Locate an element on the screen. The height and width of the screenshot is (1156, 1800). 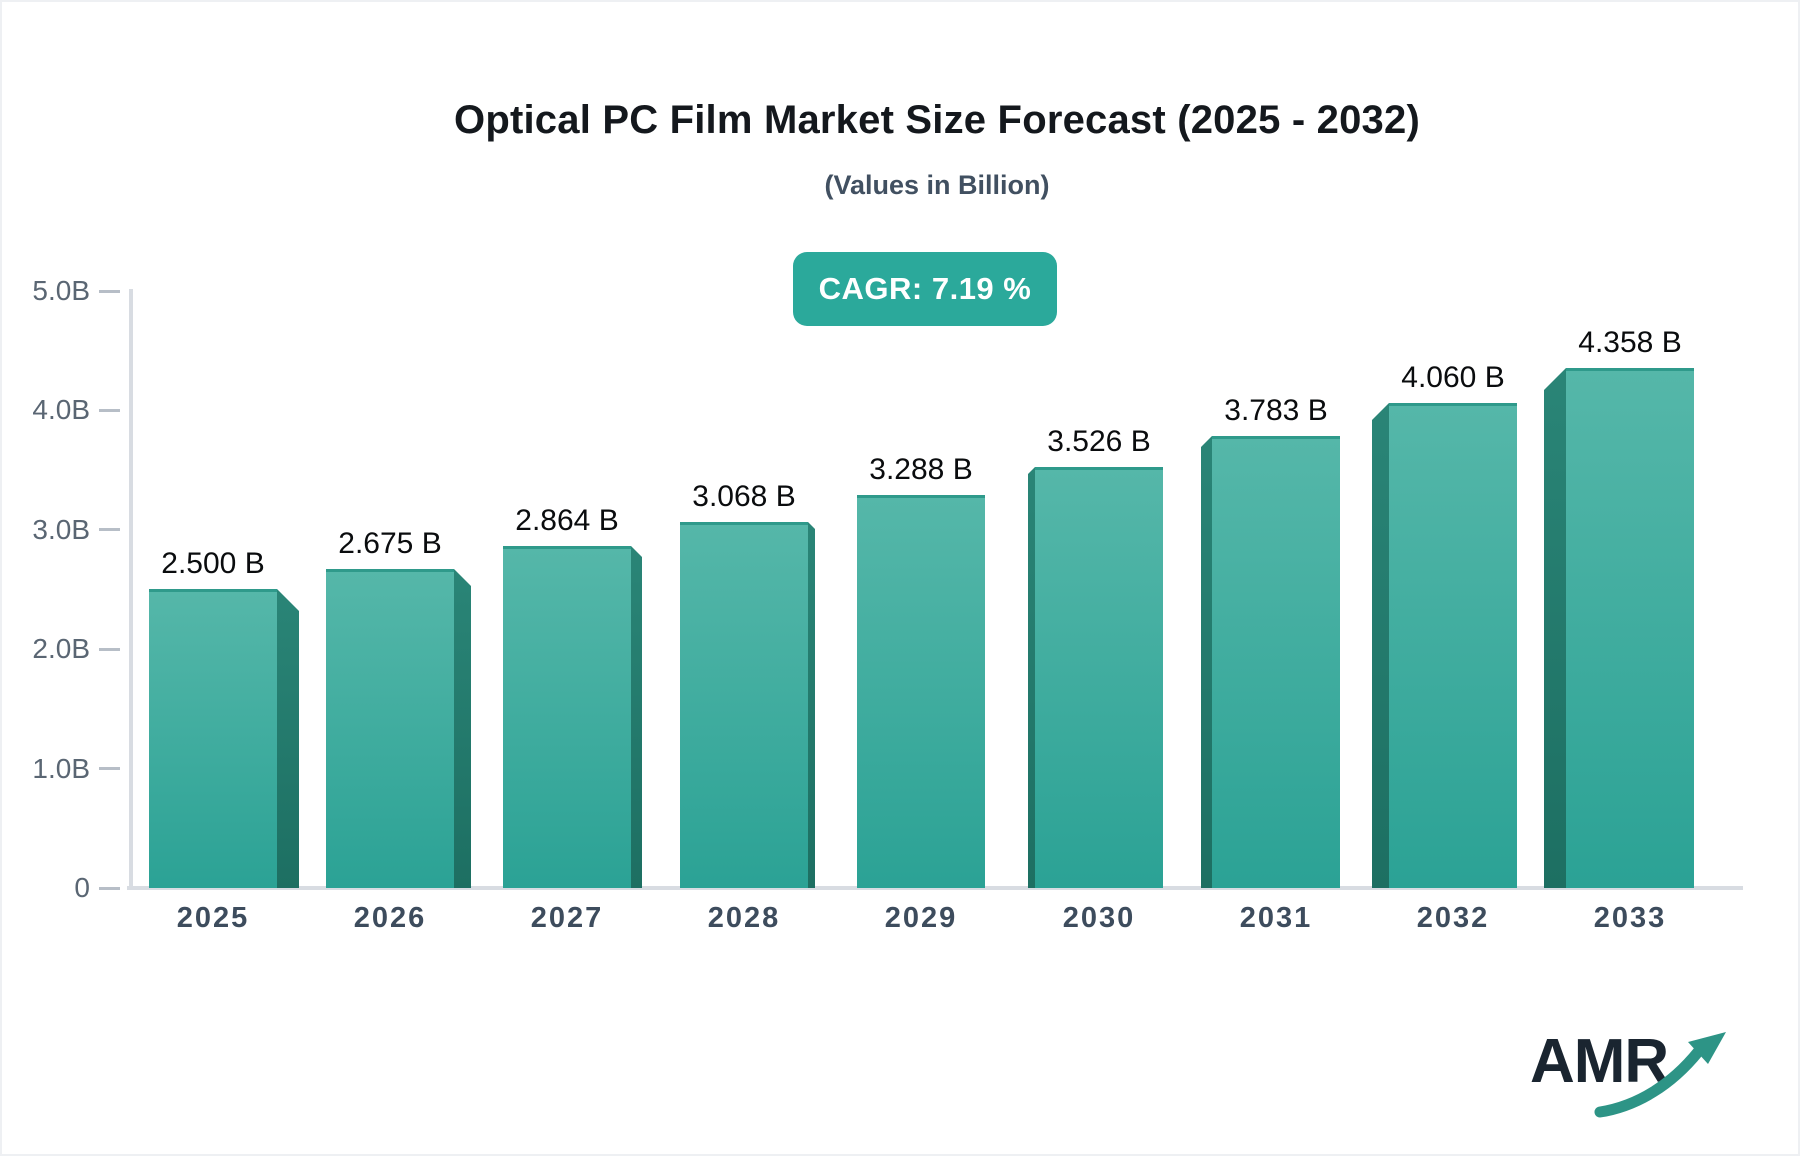
y-axis-tick-label: 2.0B is located at coordinates (61, 649).